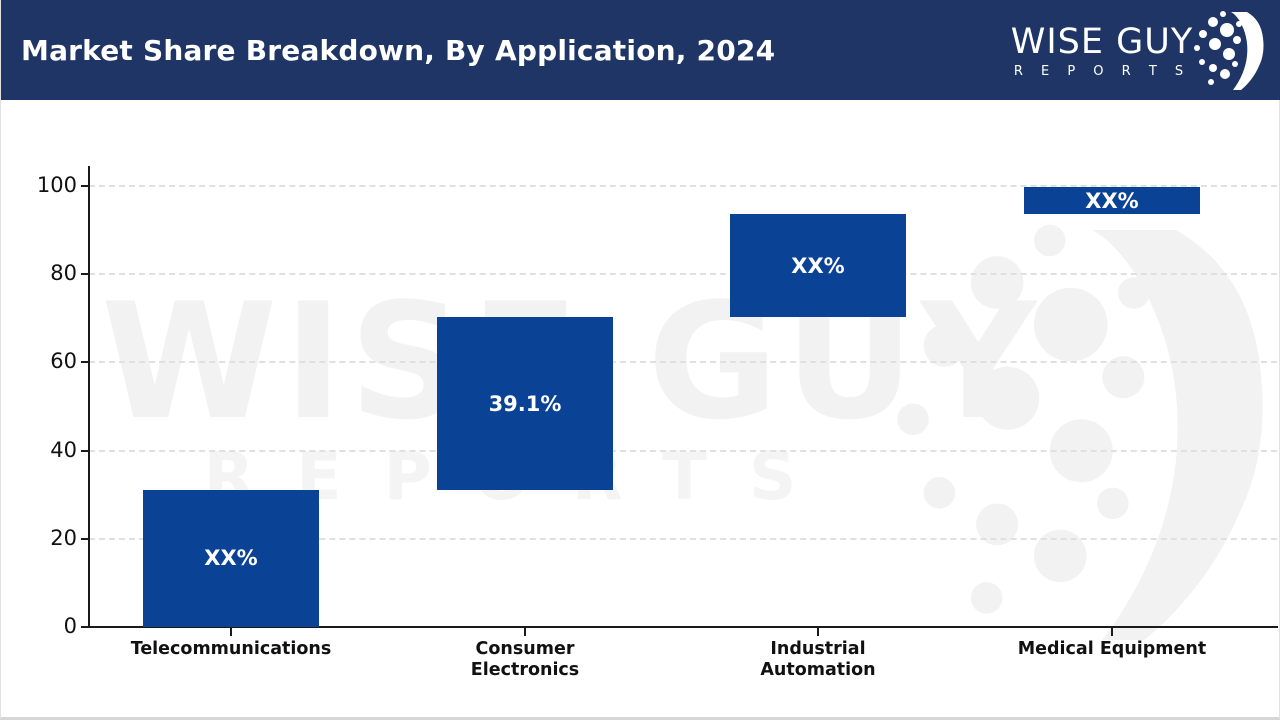 The image size is (1280, 720). Describe the element at coordinates (63, 537) in the screenshot. I see `y-tick-label: 20` at that location.